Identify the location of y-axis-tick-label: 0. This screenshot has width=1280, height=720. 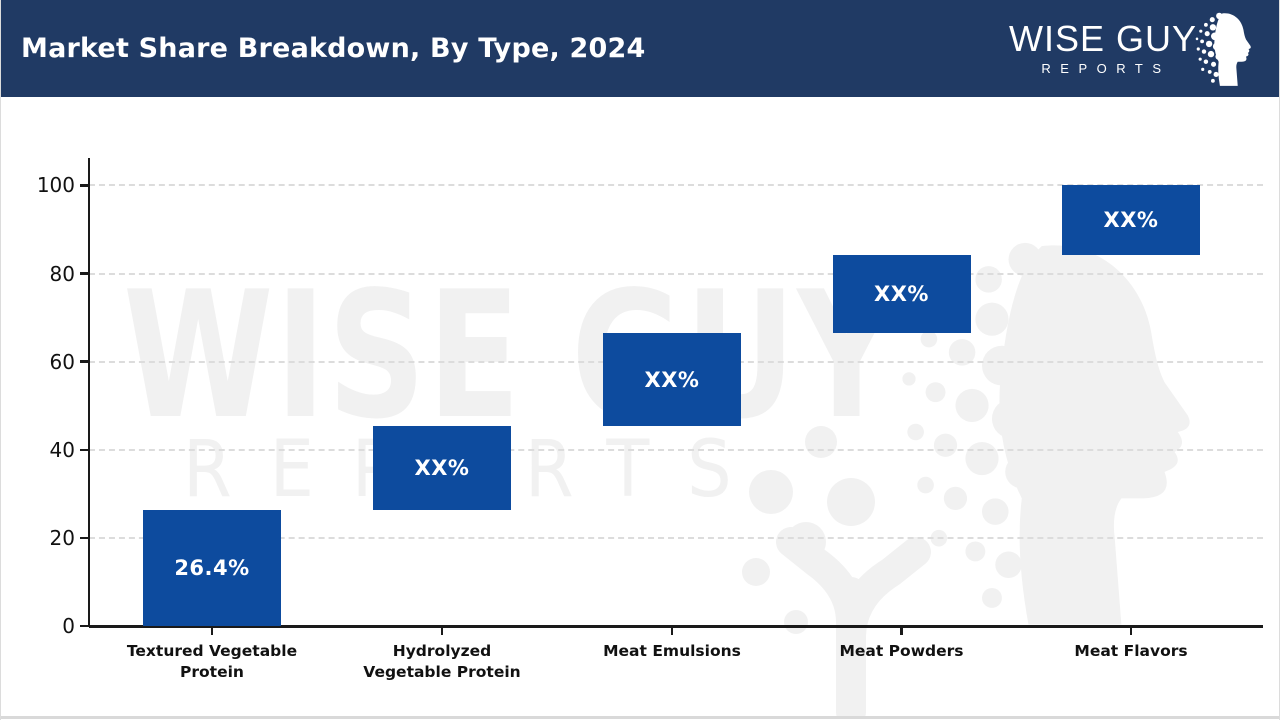
(68, 626).